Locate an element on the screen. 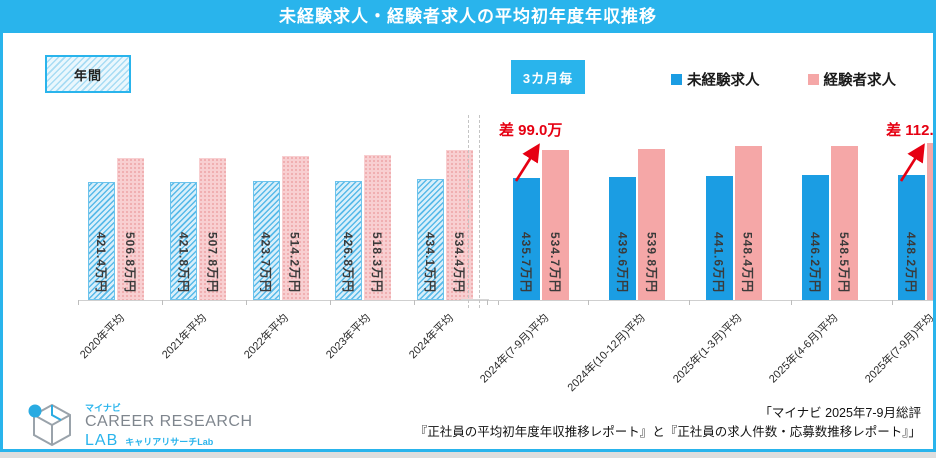 The width and height of the screenshot is (936, 458). bar-inexperienced: 439.6万円 is located at coordinates (623, 238).